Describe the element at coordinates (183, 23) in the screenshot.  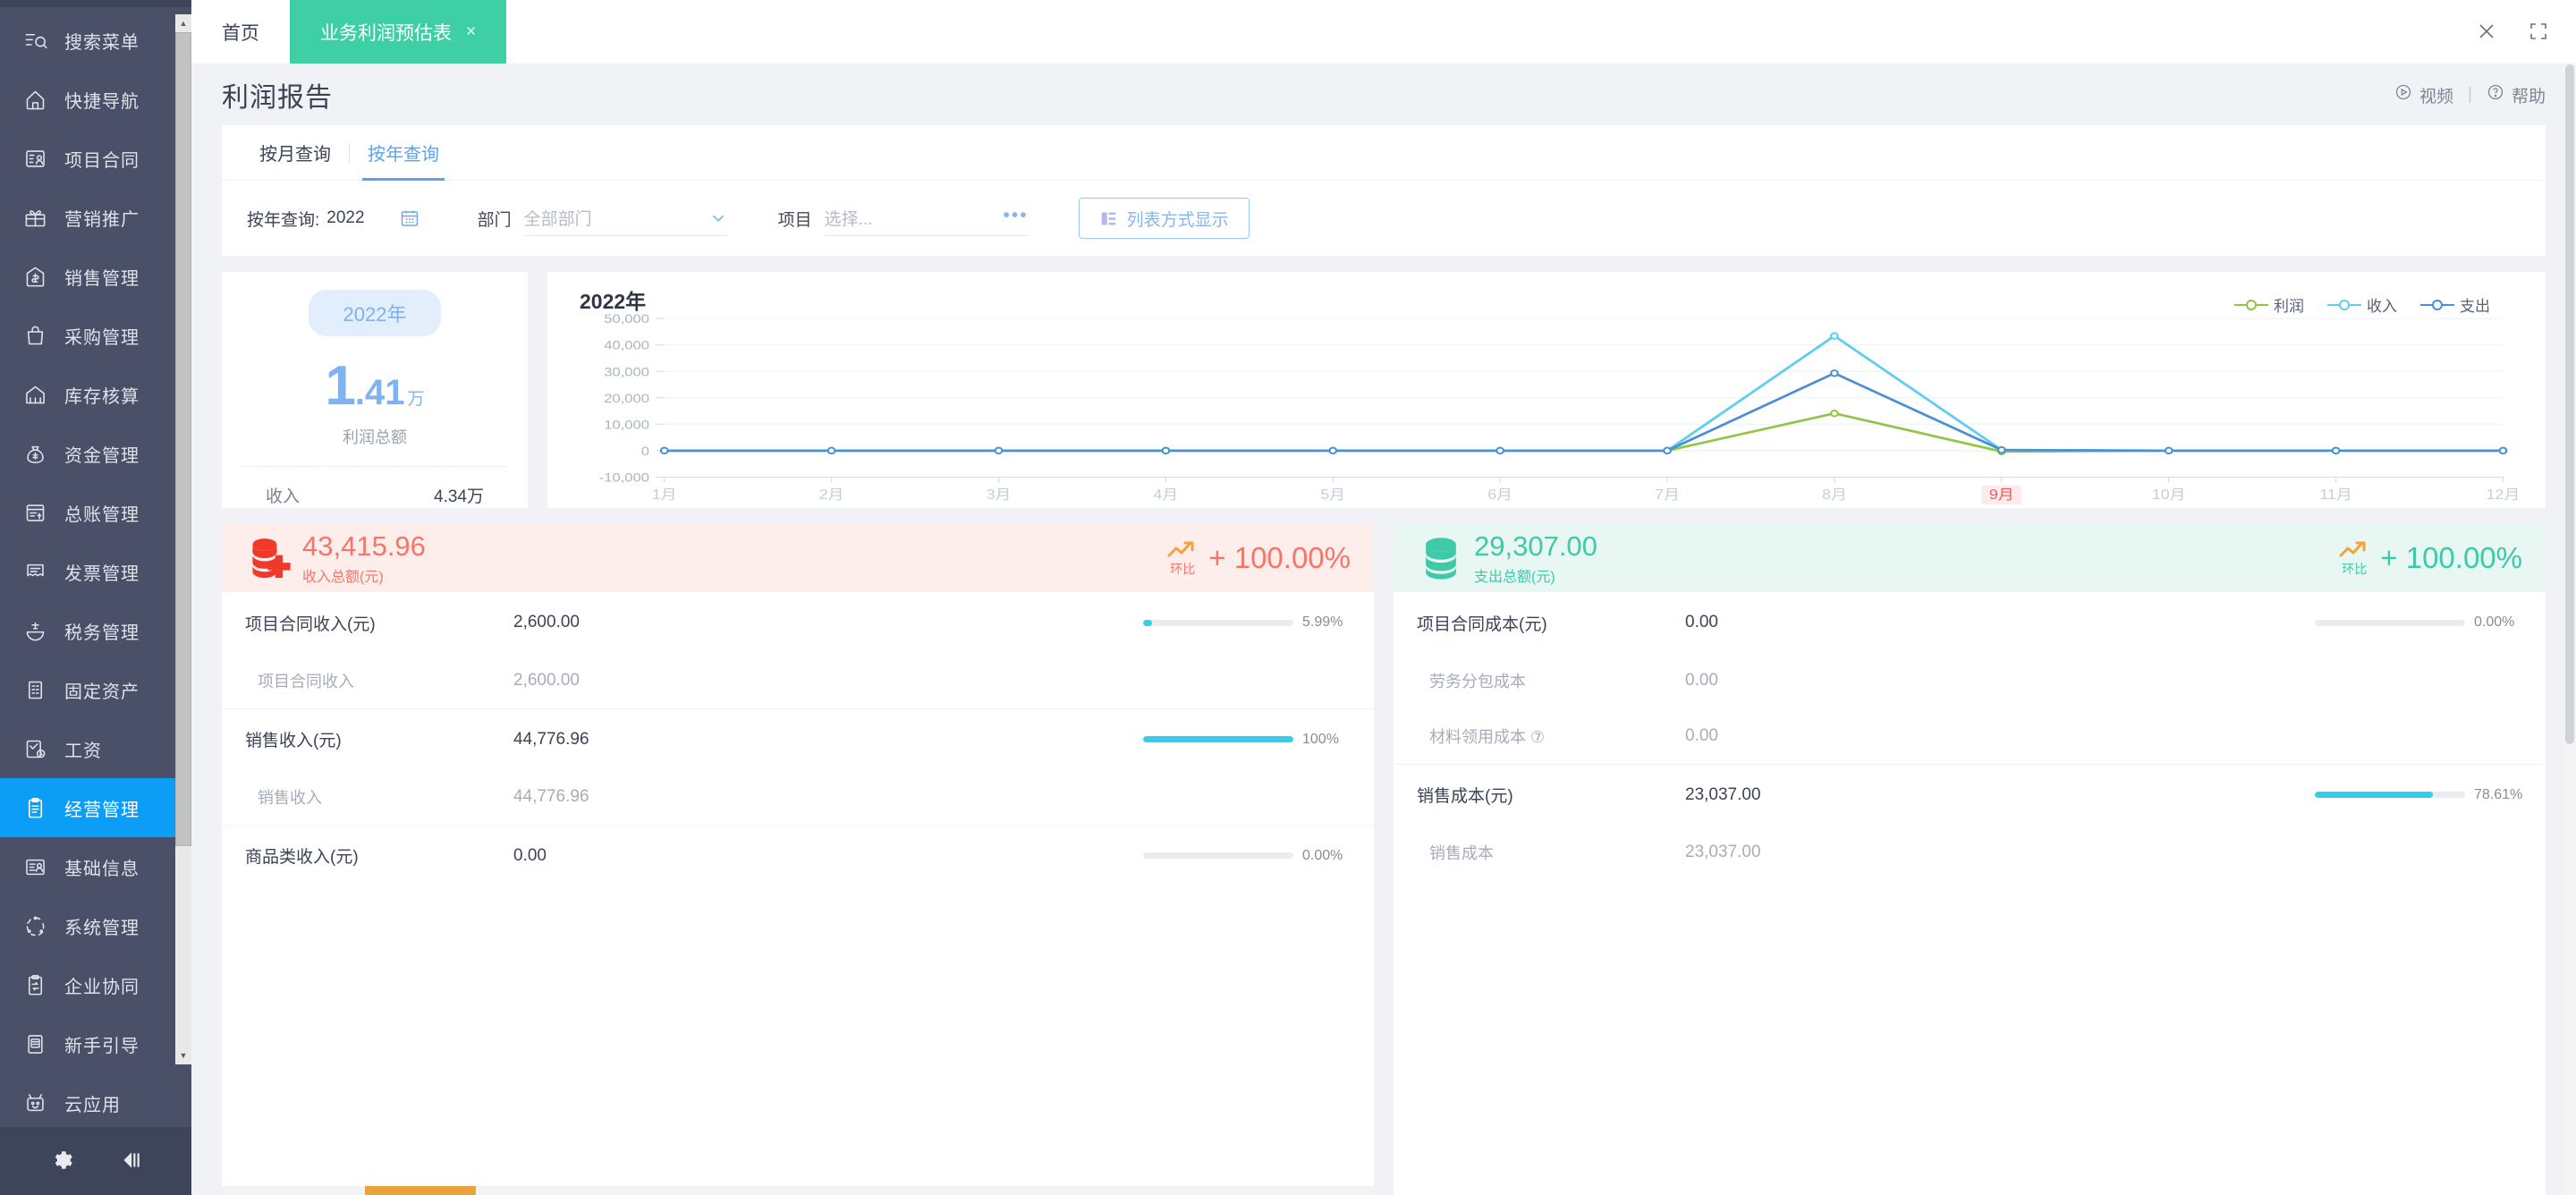
I see `sidebar-scroll-up-arrow: ▲` at that location.